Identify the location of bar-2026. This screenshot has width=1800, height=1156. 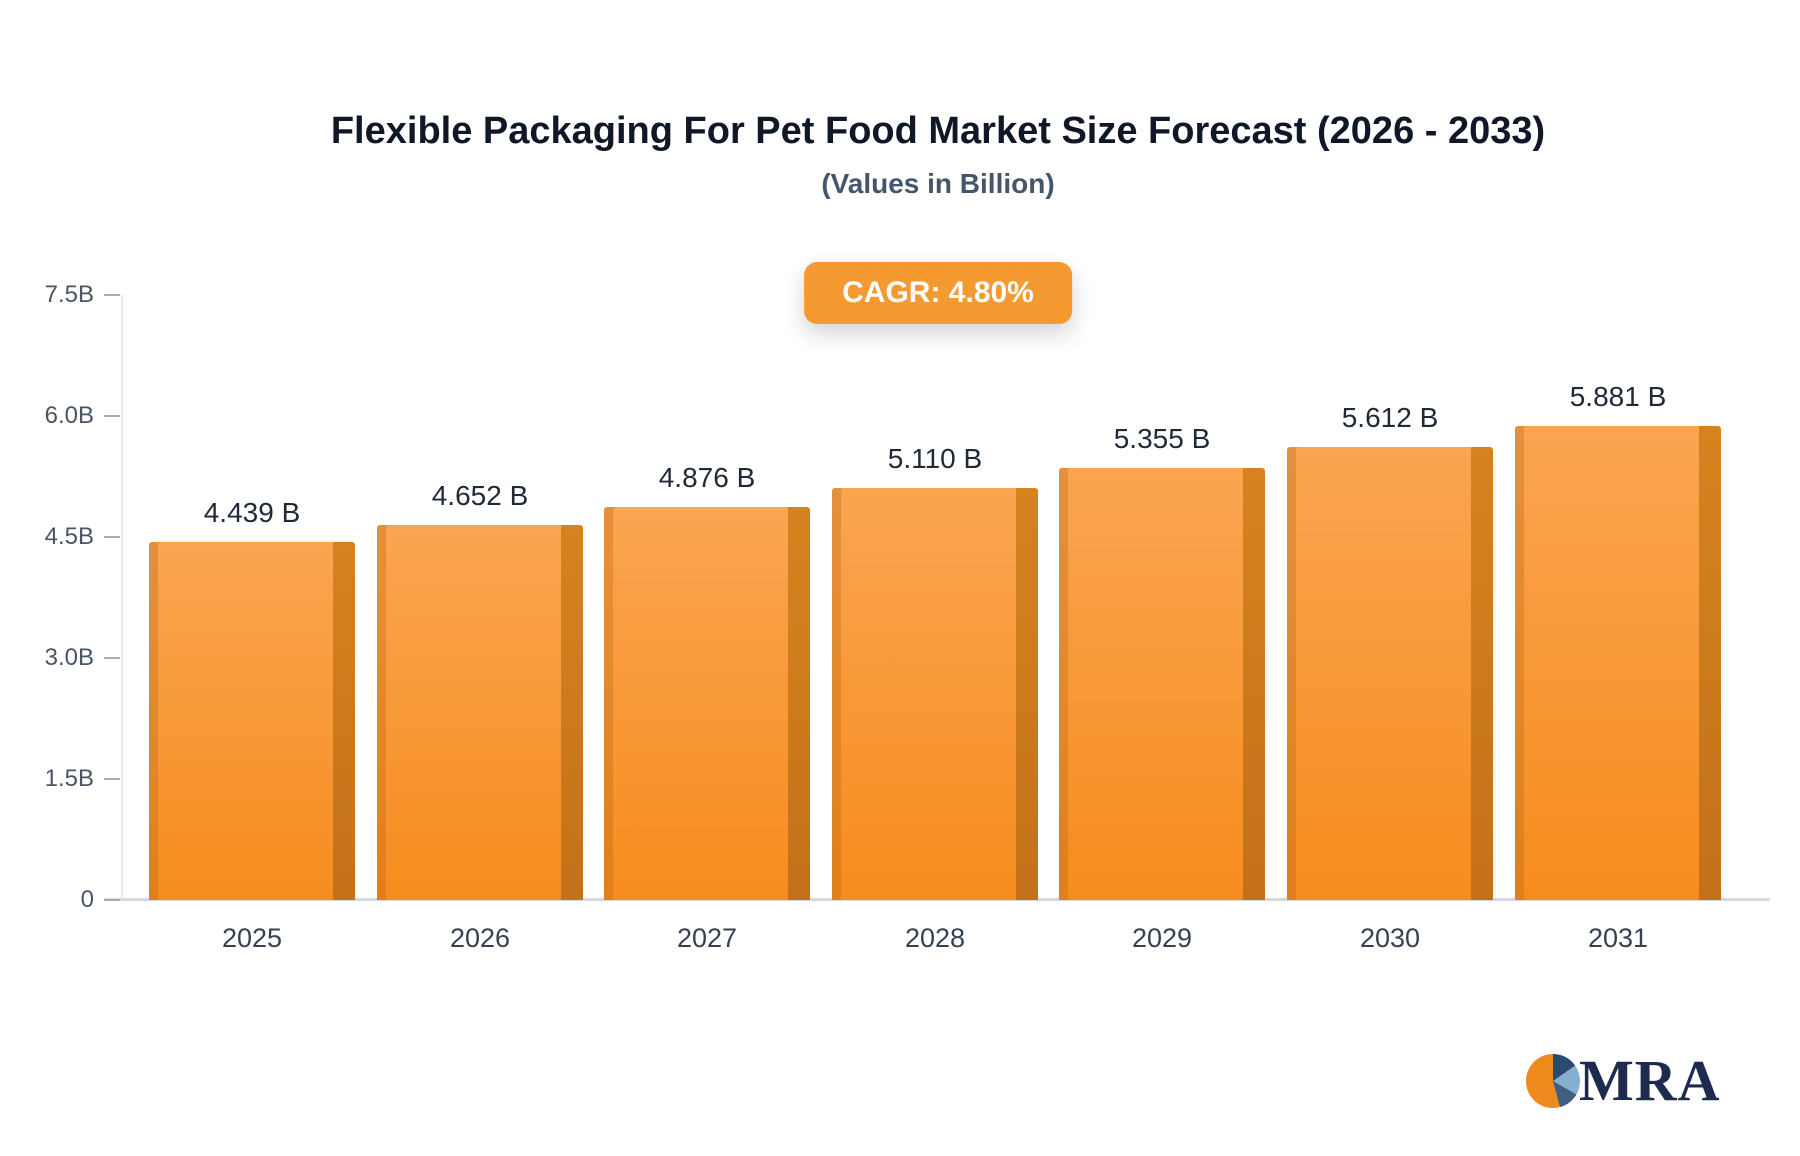
(480, 712).